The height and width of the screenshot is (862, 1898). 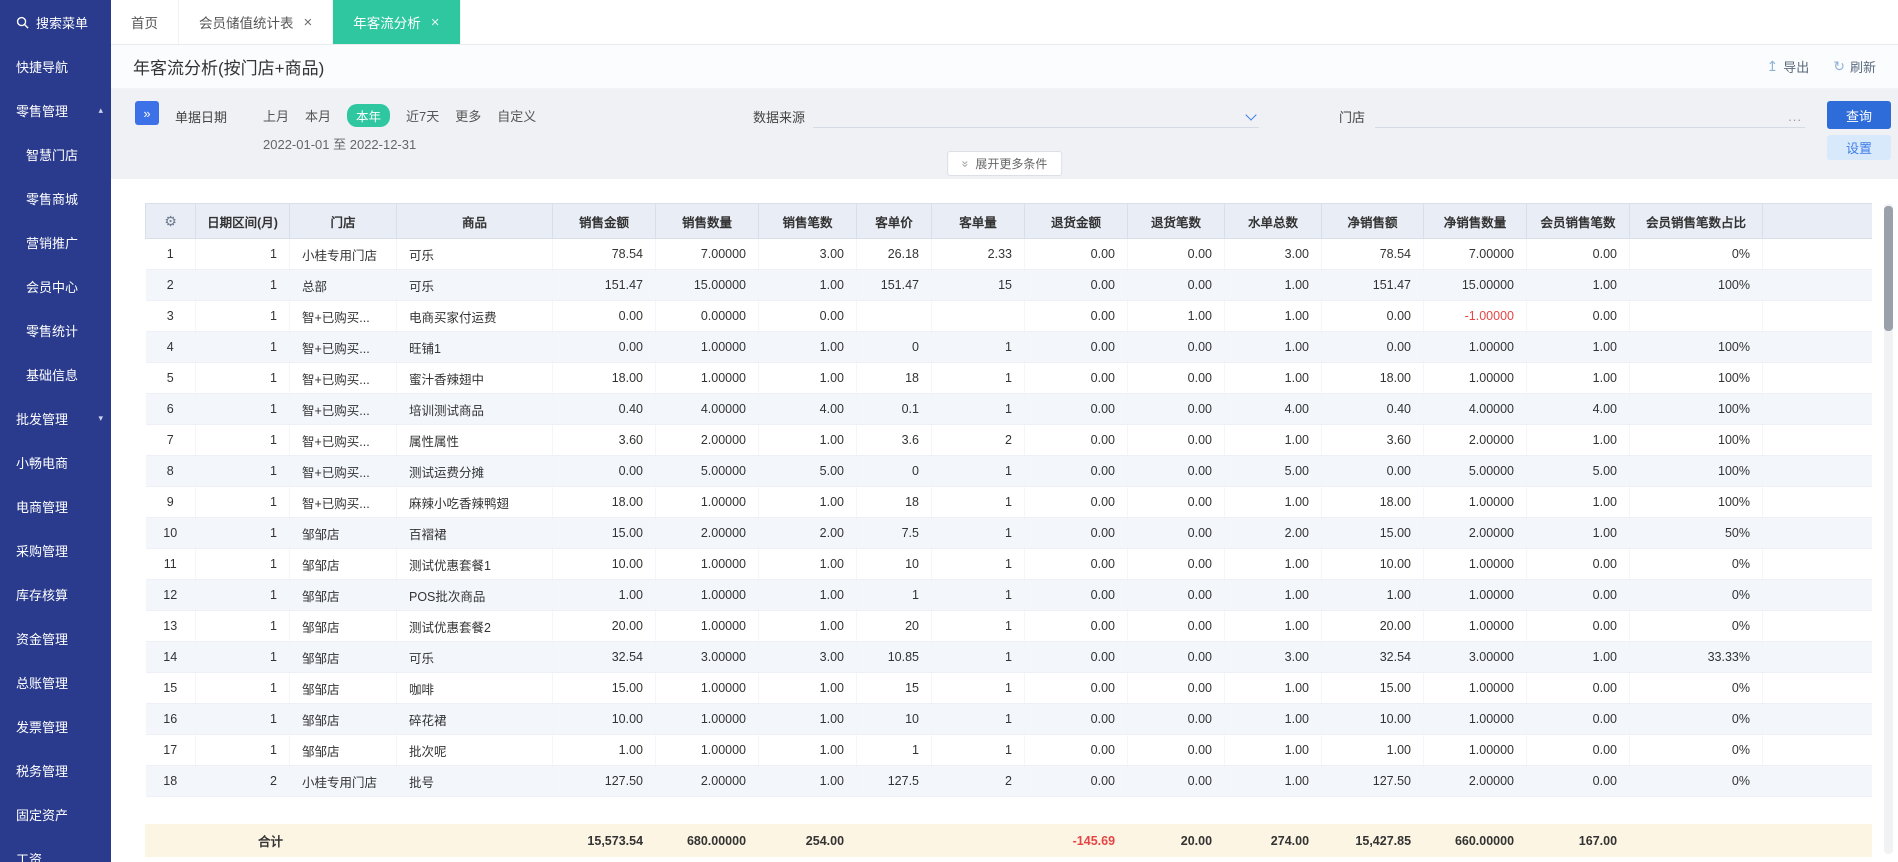 What do you see at coordinates (807, 221) in the screenshot?
I see `column-header: 销售笔数` at bounding box center [807, 221].